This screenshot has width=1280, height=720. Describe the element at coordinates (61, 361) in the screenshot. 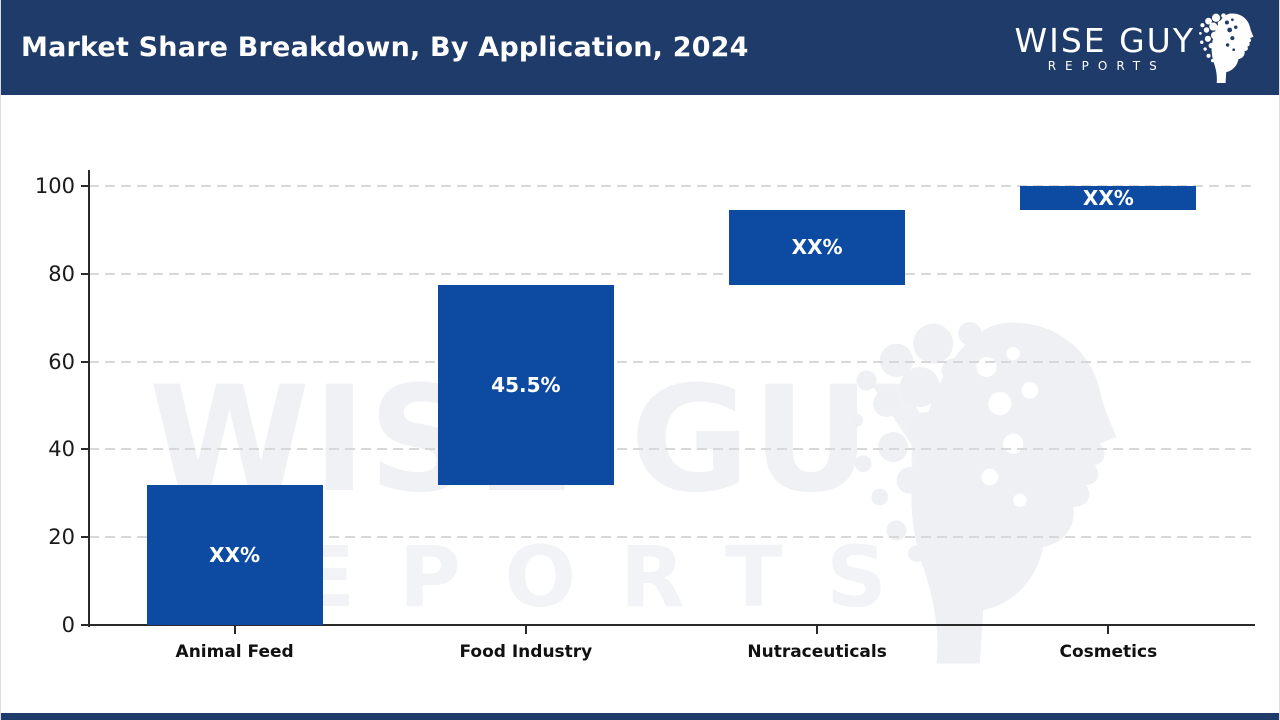

I see `y-tick-label: 60` at that location.